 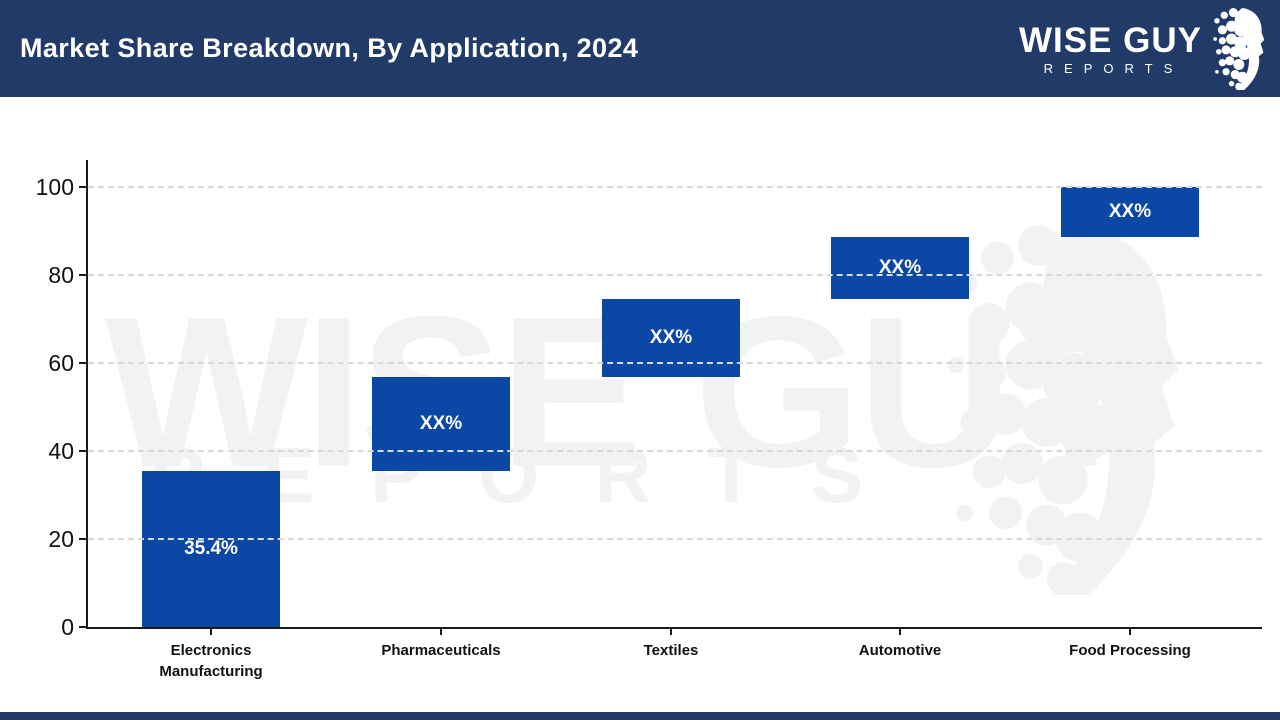 I want to click on y-tick-label: 0, so click(x=67, y=627).